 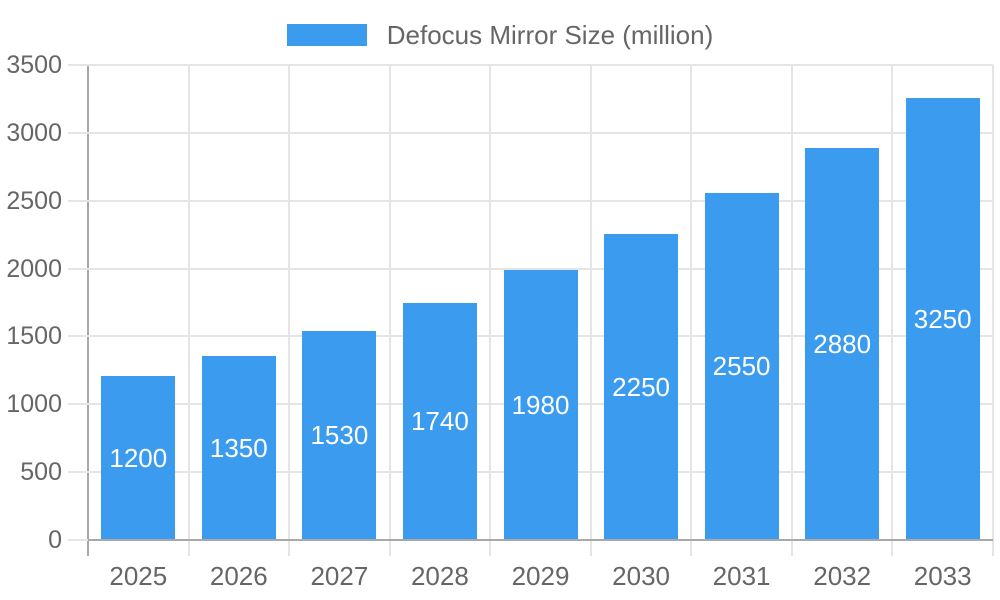 What do you see at coordinates (741, 576) in the screenshot?
I see `x-axis-tick-label: 2031` at bounding box center [741, 576].